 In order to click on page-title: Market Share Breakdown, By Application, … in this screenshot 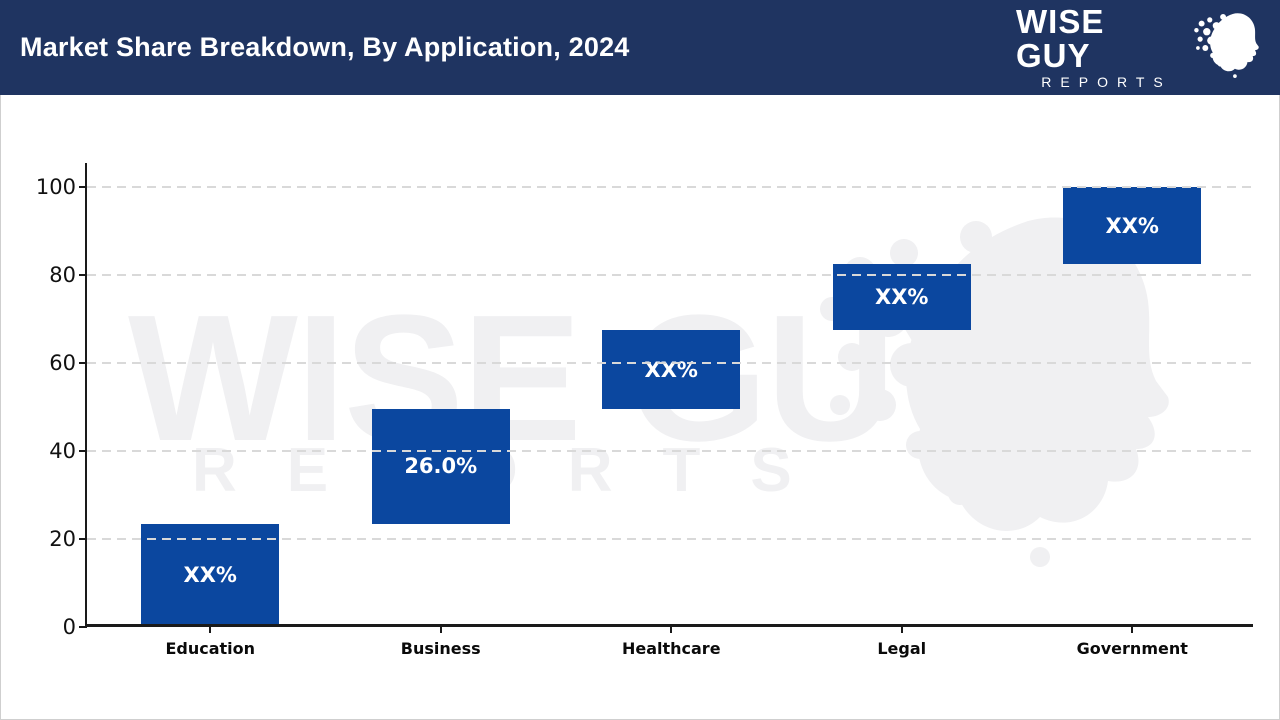, I will do `click(325, 47)`.